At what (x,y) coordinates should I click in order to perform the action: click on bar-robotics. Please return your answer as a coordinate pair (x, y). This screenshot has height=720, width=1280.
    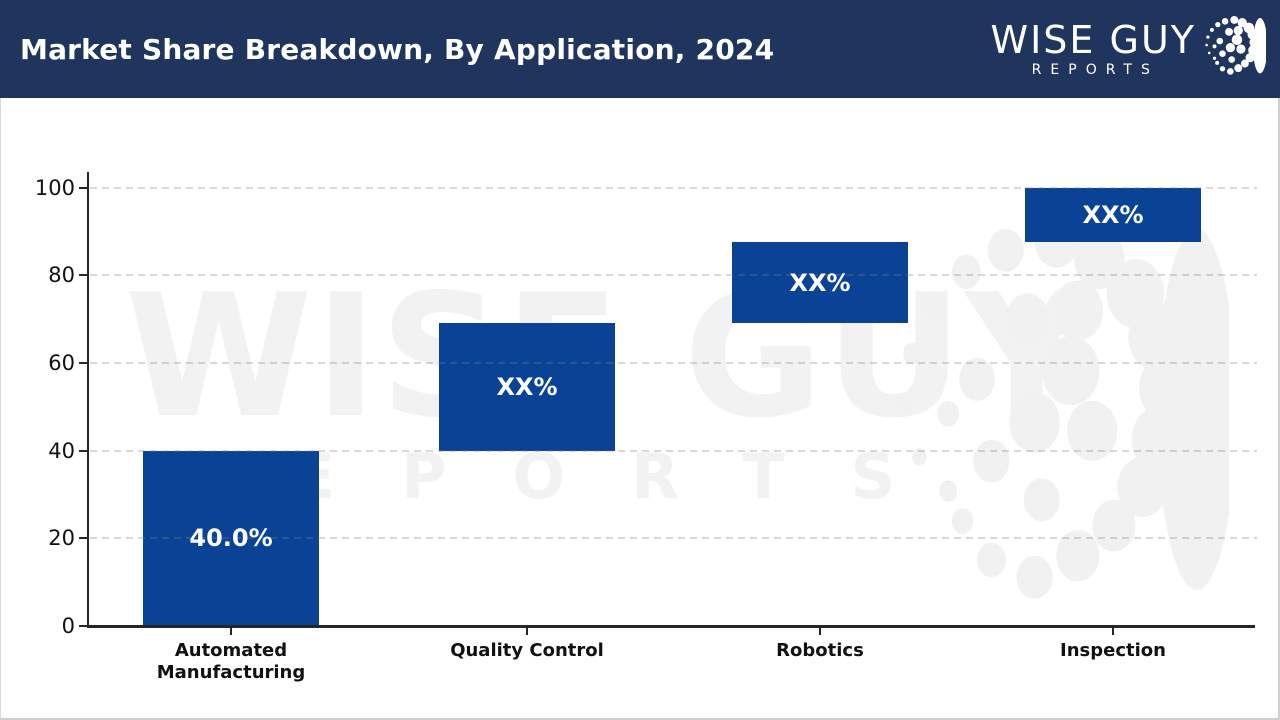
    Looking at the image, I should click on (820, 283).